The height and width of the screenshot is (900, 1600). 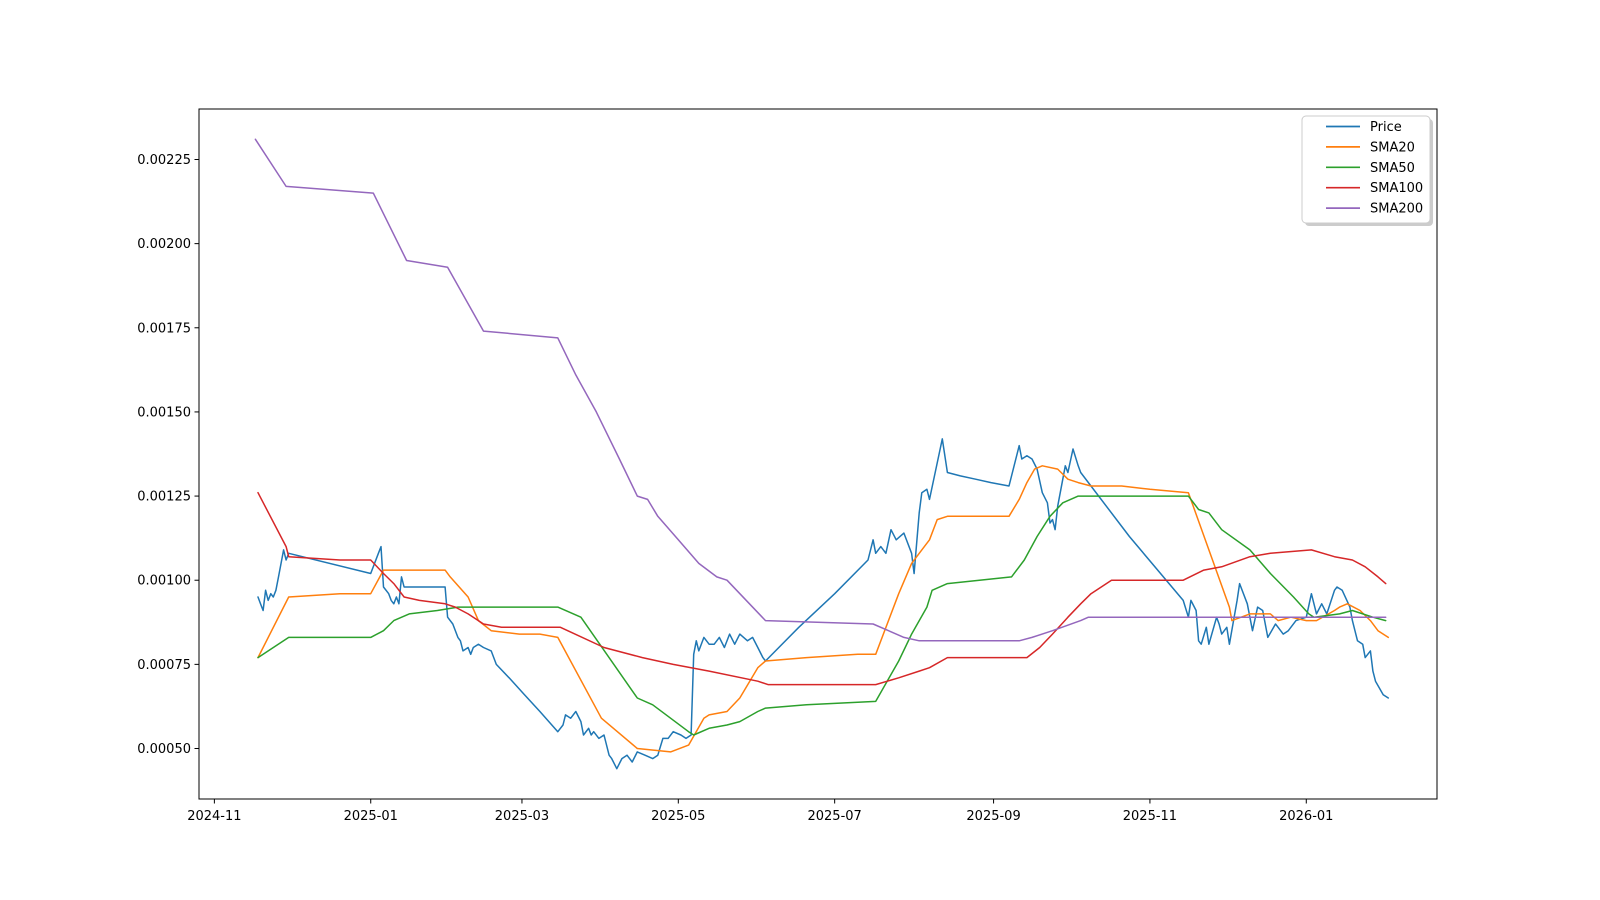 What do you see at coordinates (1392, 147) in the screenshot?
I see `legend-label: SMA20` at bounding box center [1392, 147].